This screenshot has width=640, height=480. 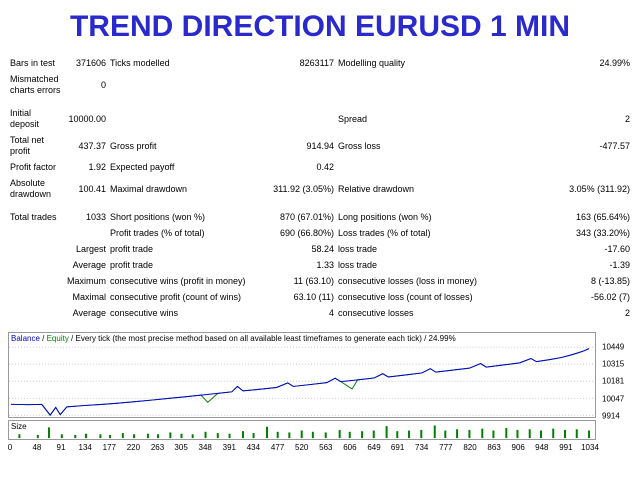 What do you see at coordinates (37, 447) in the screenshot?
I see `x-tick-label: 48` at bounding box center [37, 447].